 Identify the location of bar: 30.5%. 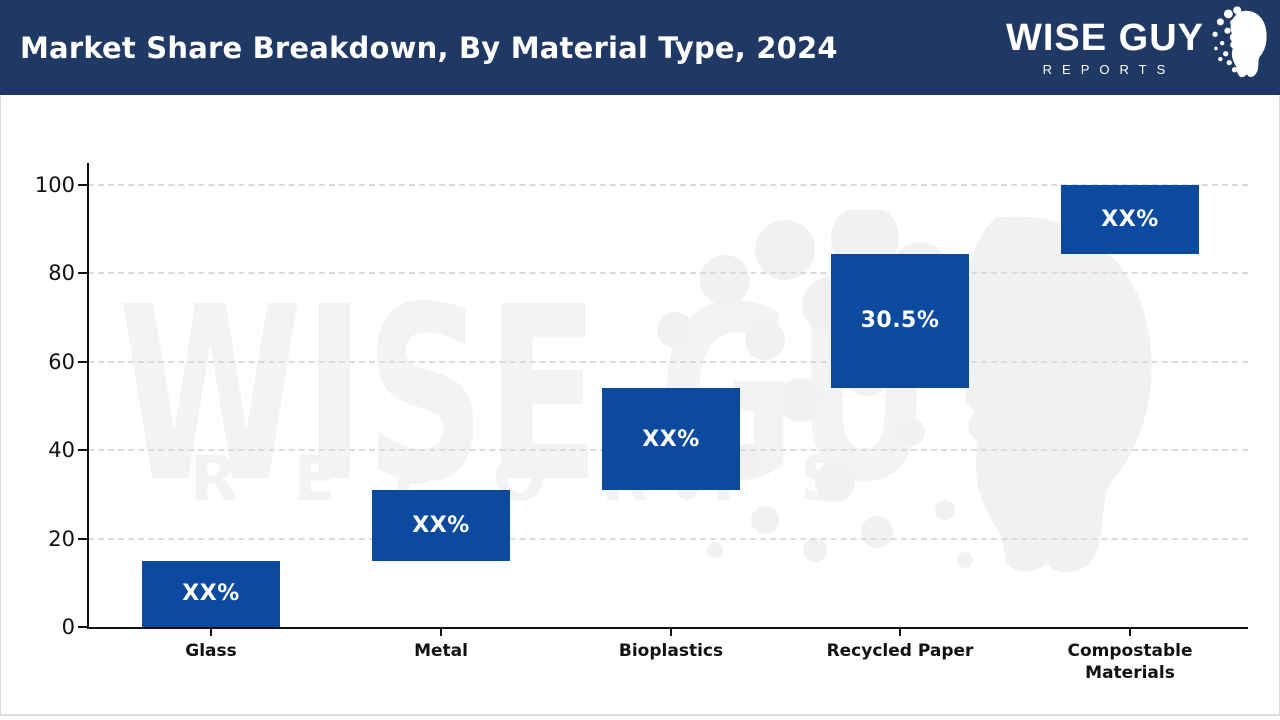
(900, 321).